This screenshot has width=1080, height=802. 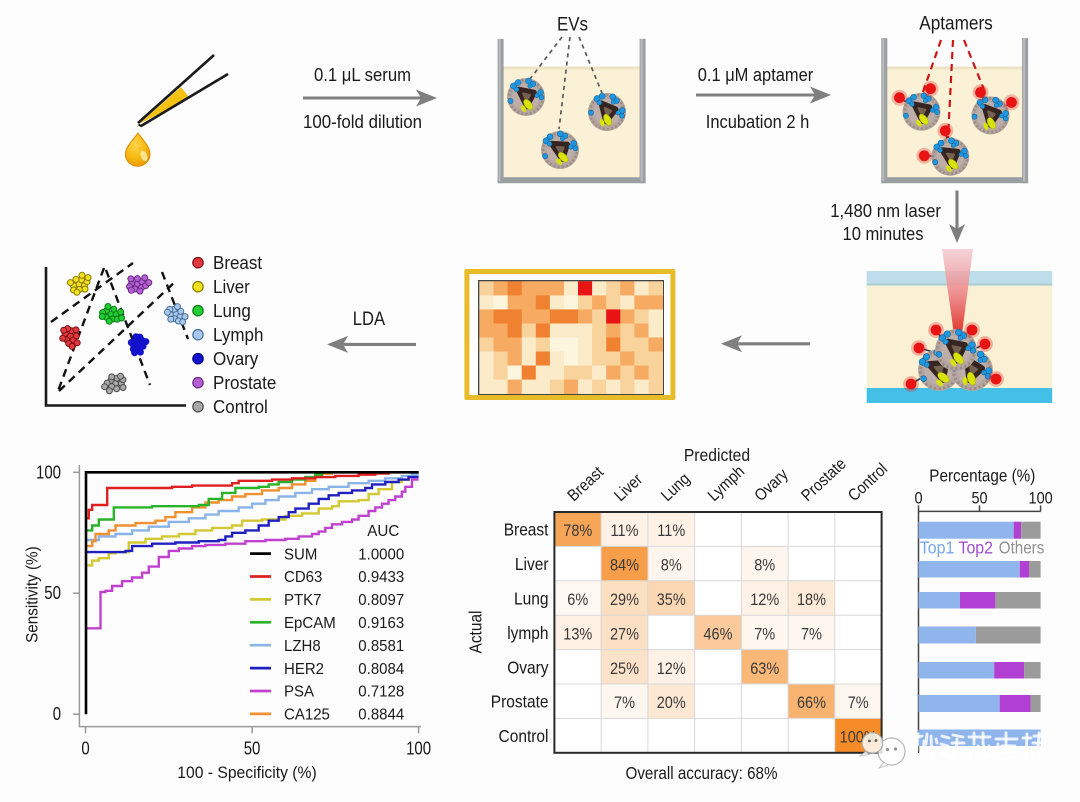 I want to click on svg-text: 100 - Specificity (%), so click(x=246, y=772).